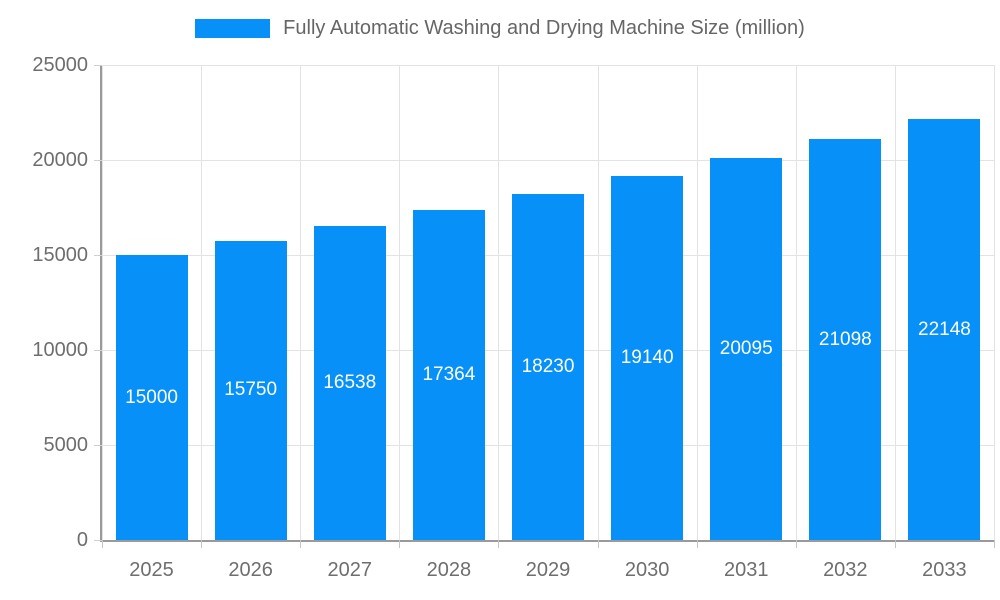  Describe the element at coordinates (350, 570) in the screenshot. I see `x-tick-label: 2027` at that location.